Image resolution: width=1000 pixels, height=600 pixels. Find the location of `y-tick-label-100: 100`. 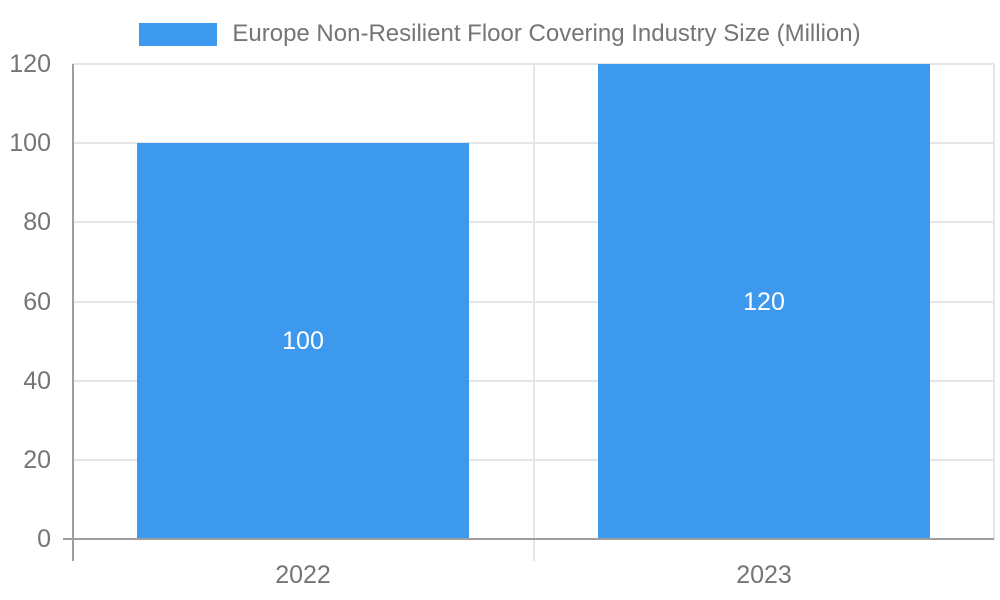

y-tick-label-100: 100 is located at coordinates (30, 143).